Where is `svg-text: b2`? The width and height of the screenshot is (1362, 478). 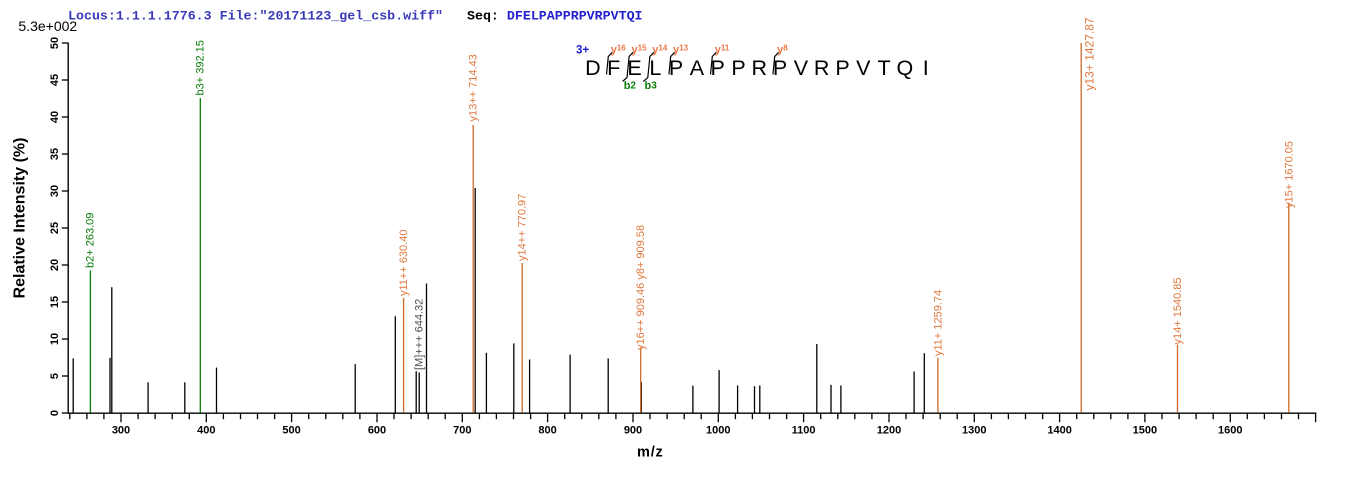 svg-text: b2 is located at coordinates (630, 86).